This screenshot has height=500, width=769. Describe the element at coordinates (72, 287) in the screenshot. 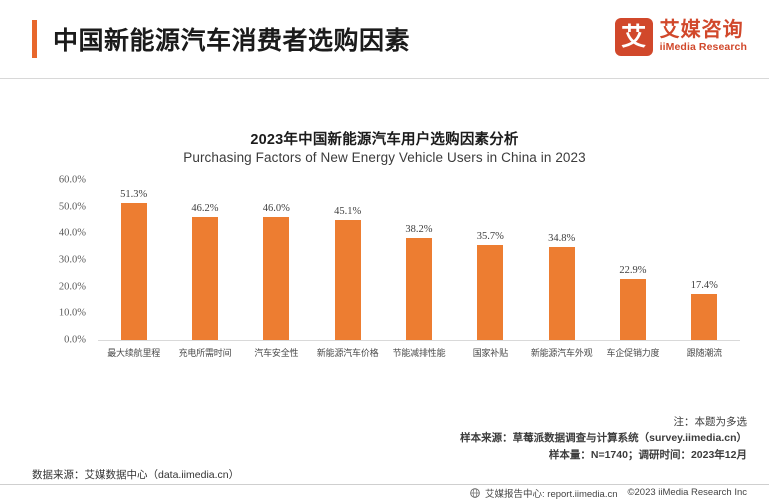

I see `y-axis-tick: 20.0%` at that location.